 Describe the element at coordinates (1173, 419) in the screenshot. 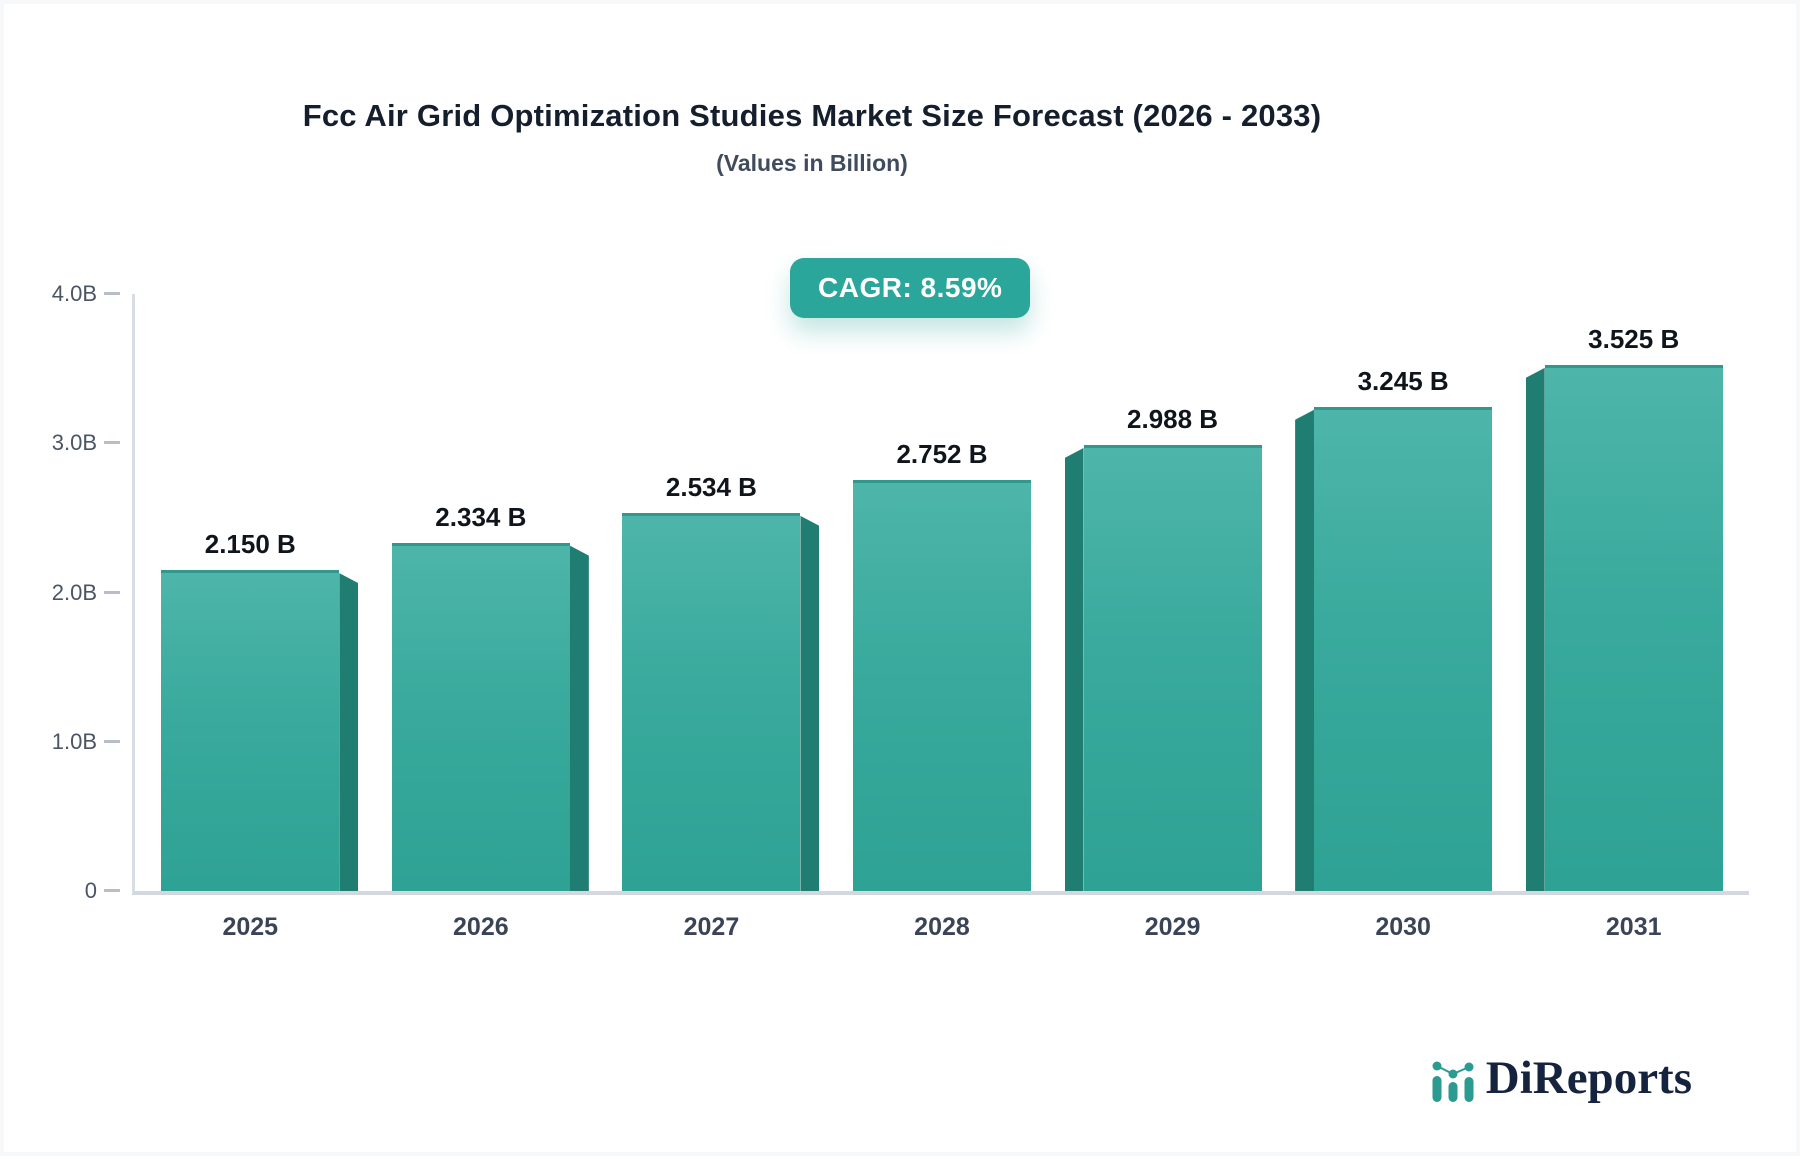

I see `bar-value-label: 2.988 B` at that location.